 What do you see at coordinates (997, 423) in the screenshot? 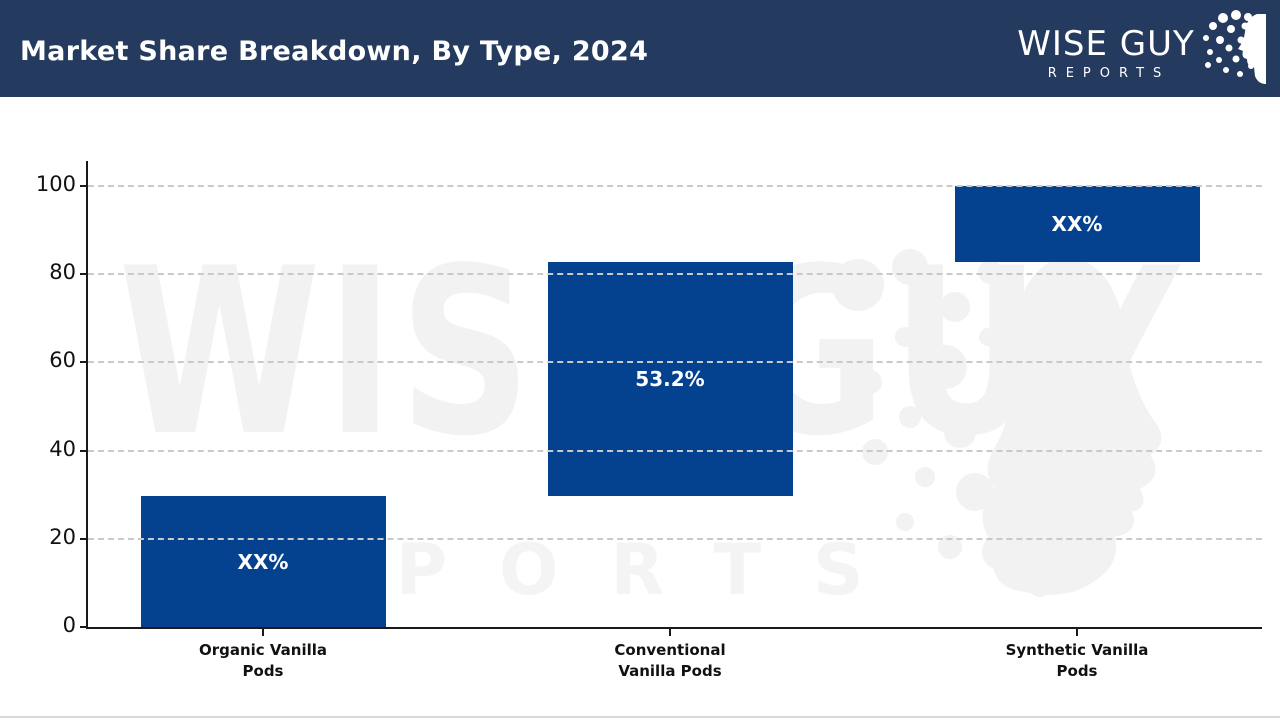
I see `watermark-face-icon` at bounding box center [997, 423].